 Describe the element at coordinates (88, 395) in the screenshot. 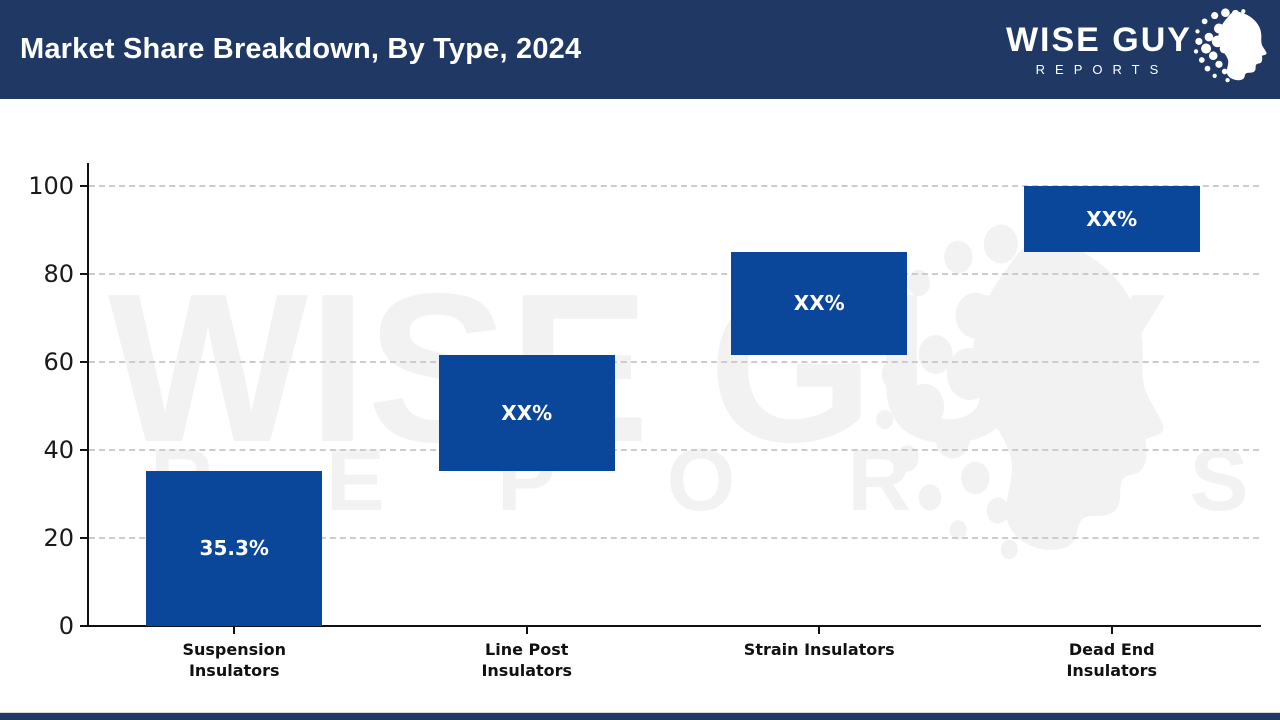

I see `y-axis-spine` at that location.